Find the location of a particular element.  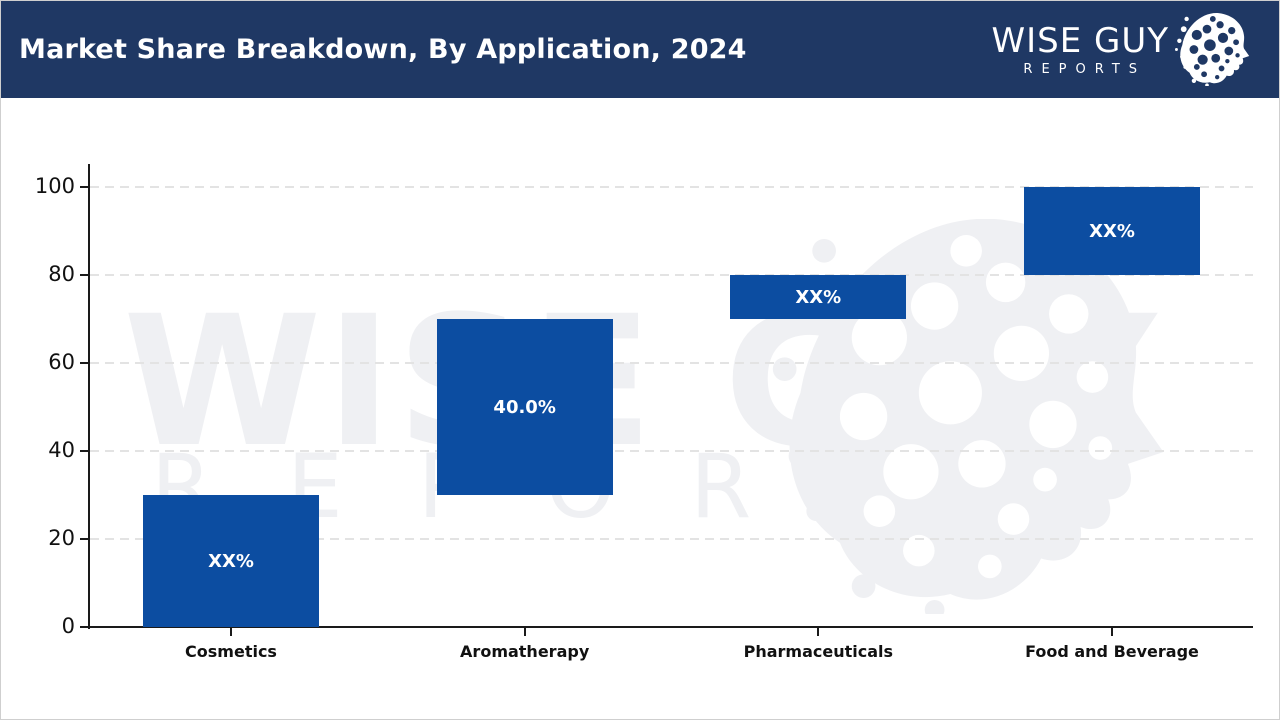

bar-label-cosmetics: XX% is located at coordinates (231, 561).